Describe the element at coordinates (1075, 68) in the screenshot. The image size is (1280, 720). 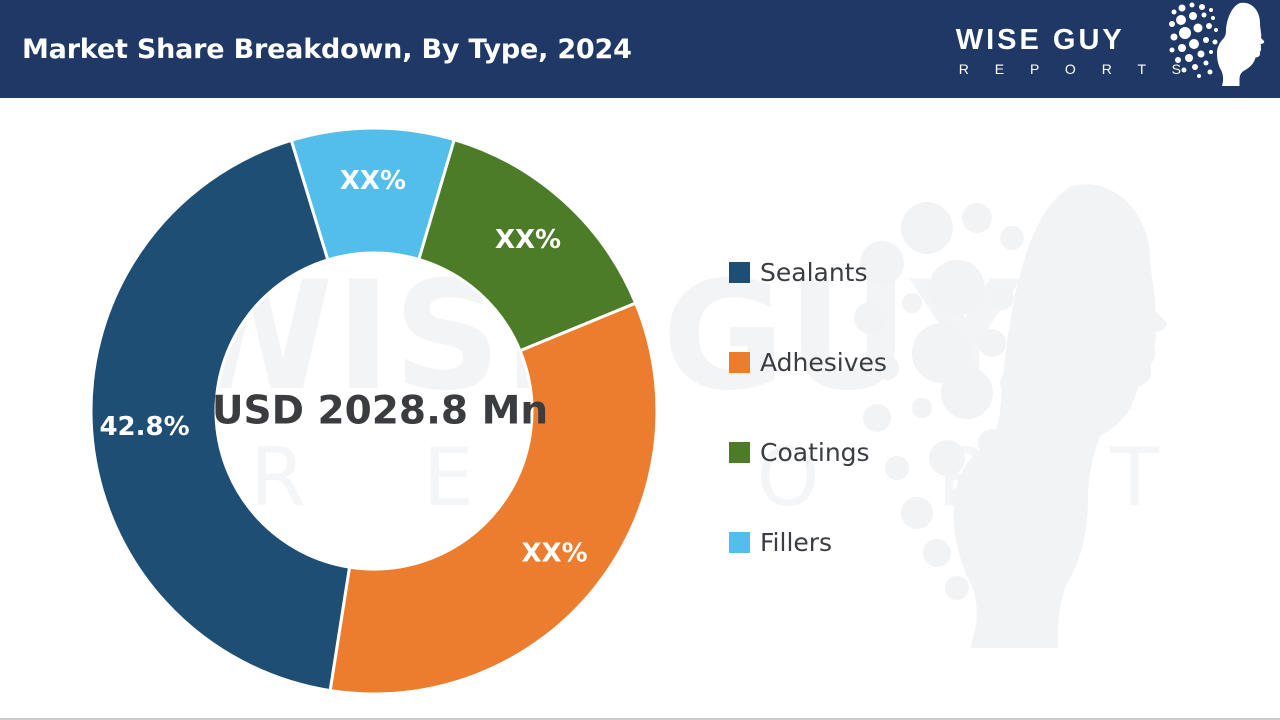
I see `logo-reports-label: R E P O R T S` at that location.